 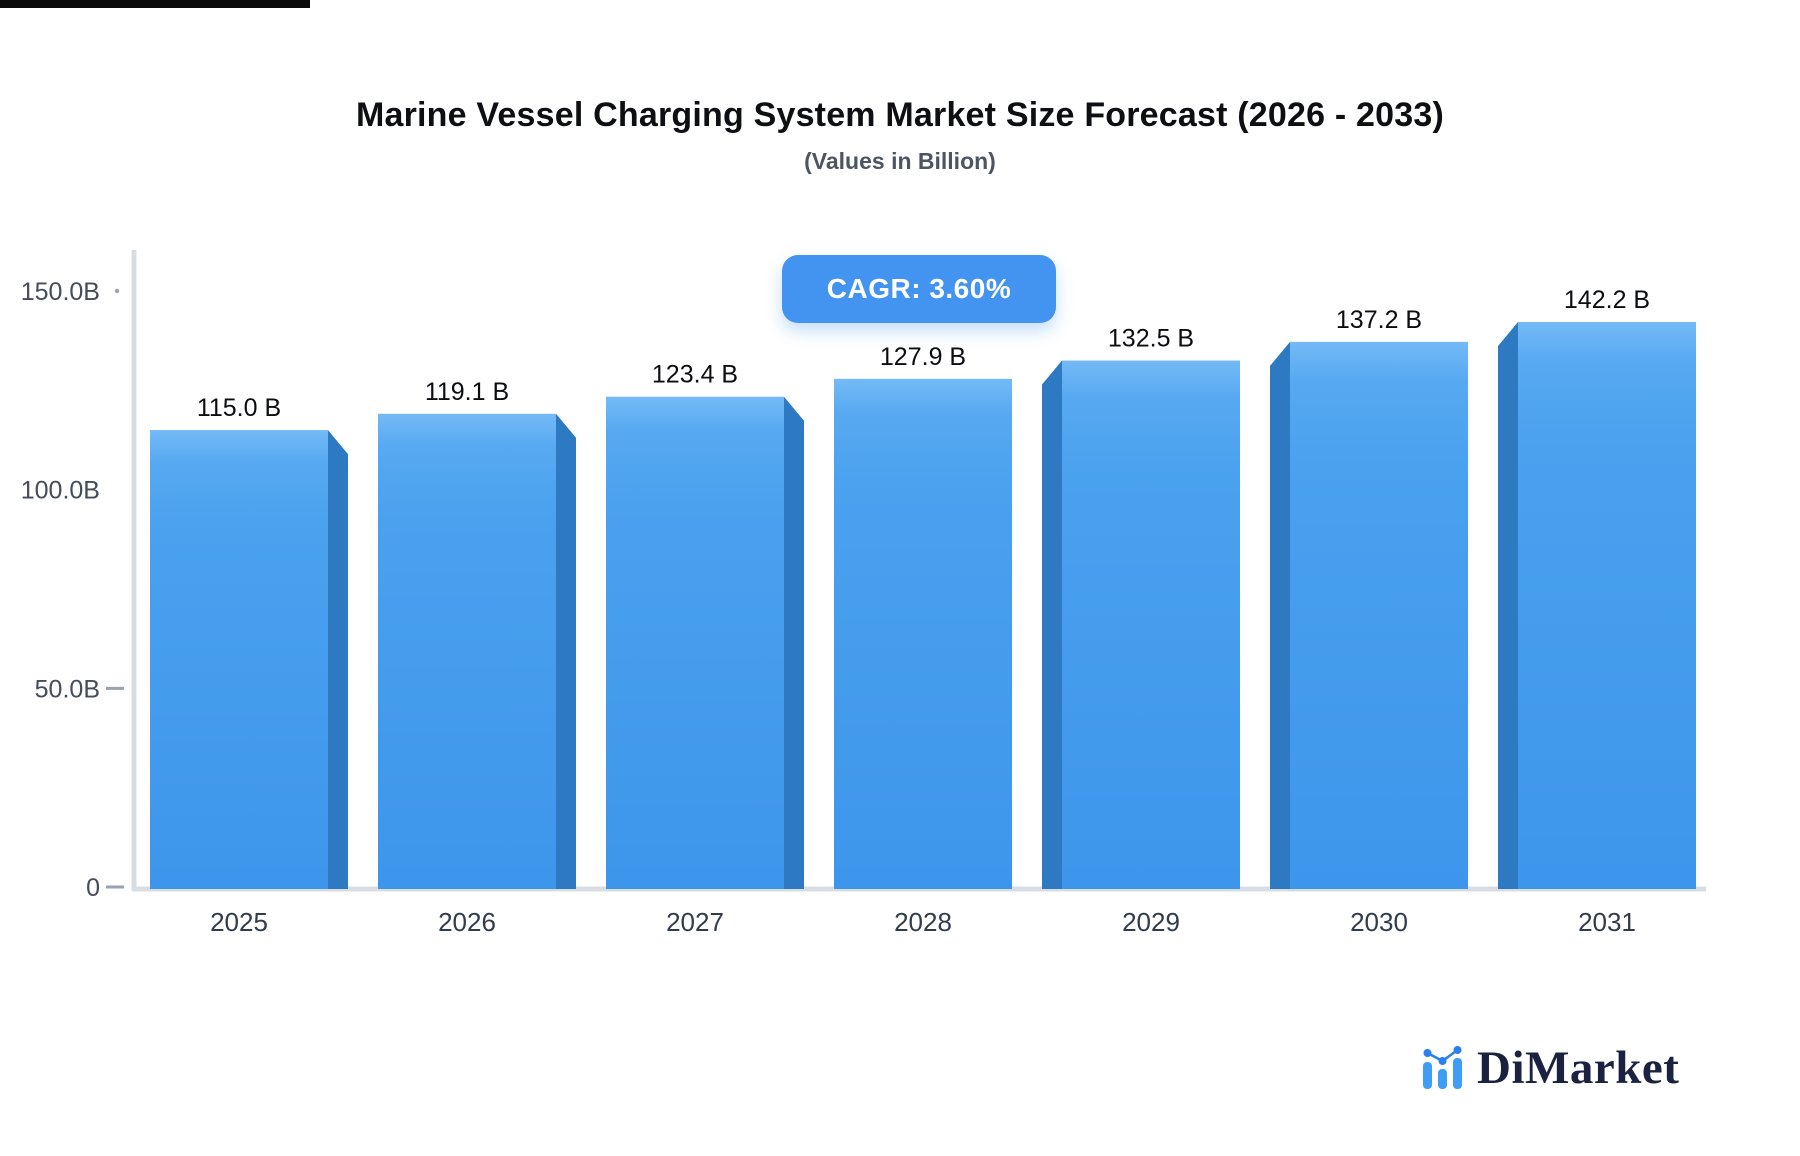 I want to click on bar-value-label: 123.4 B, so click(x=695, y=375).